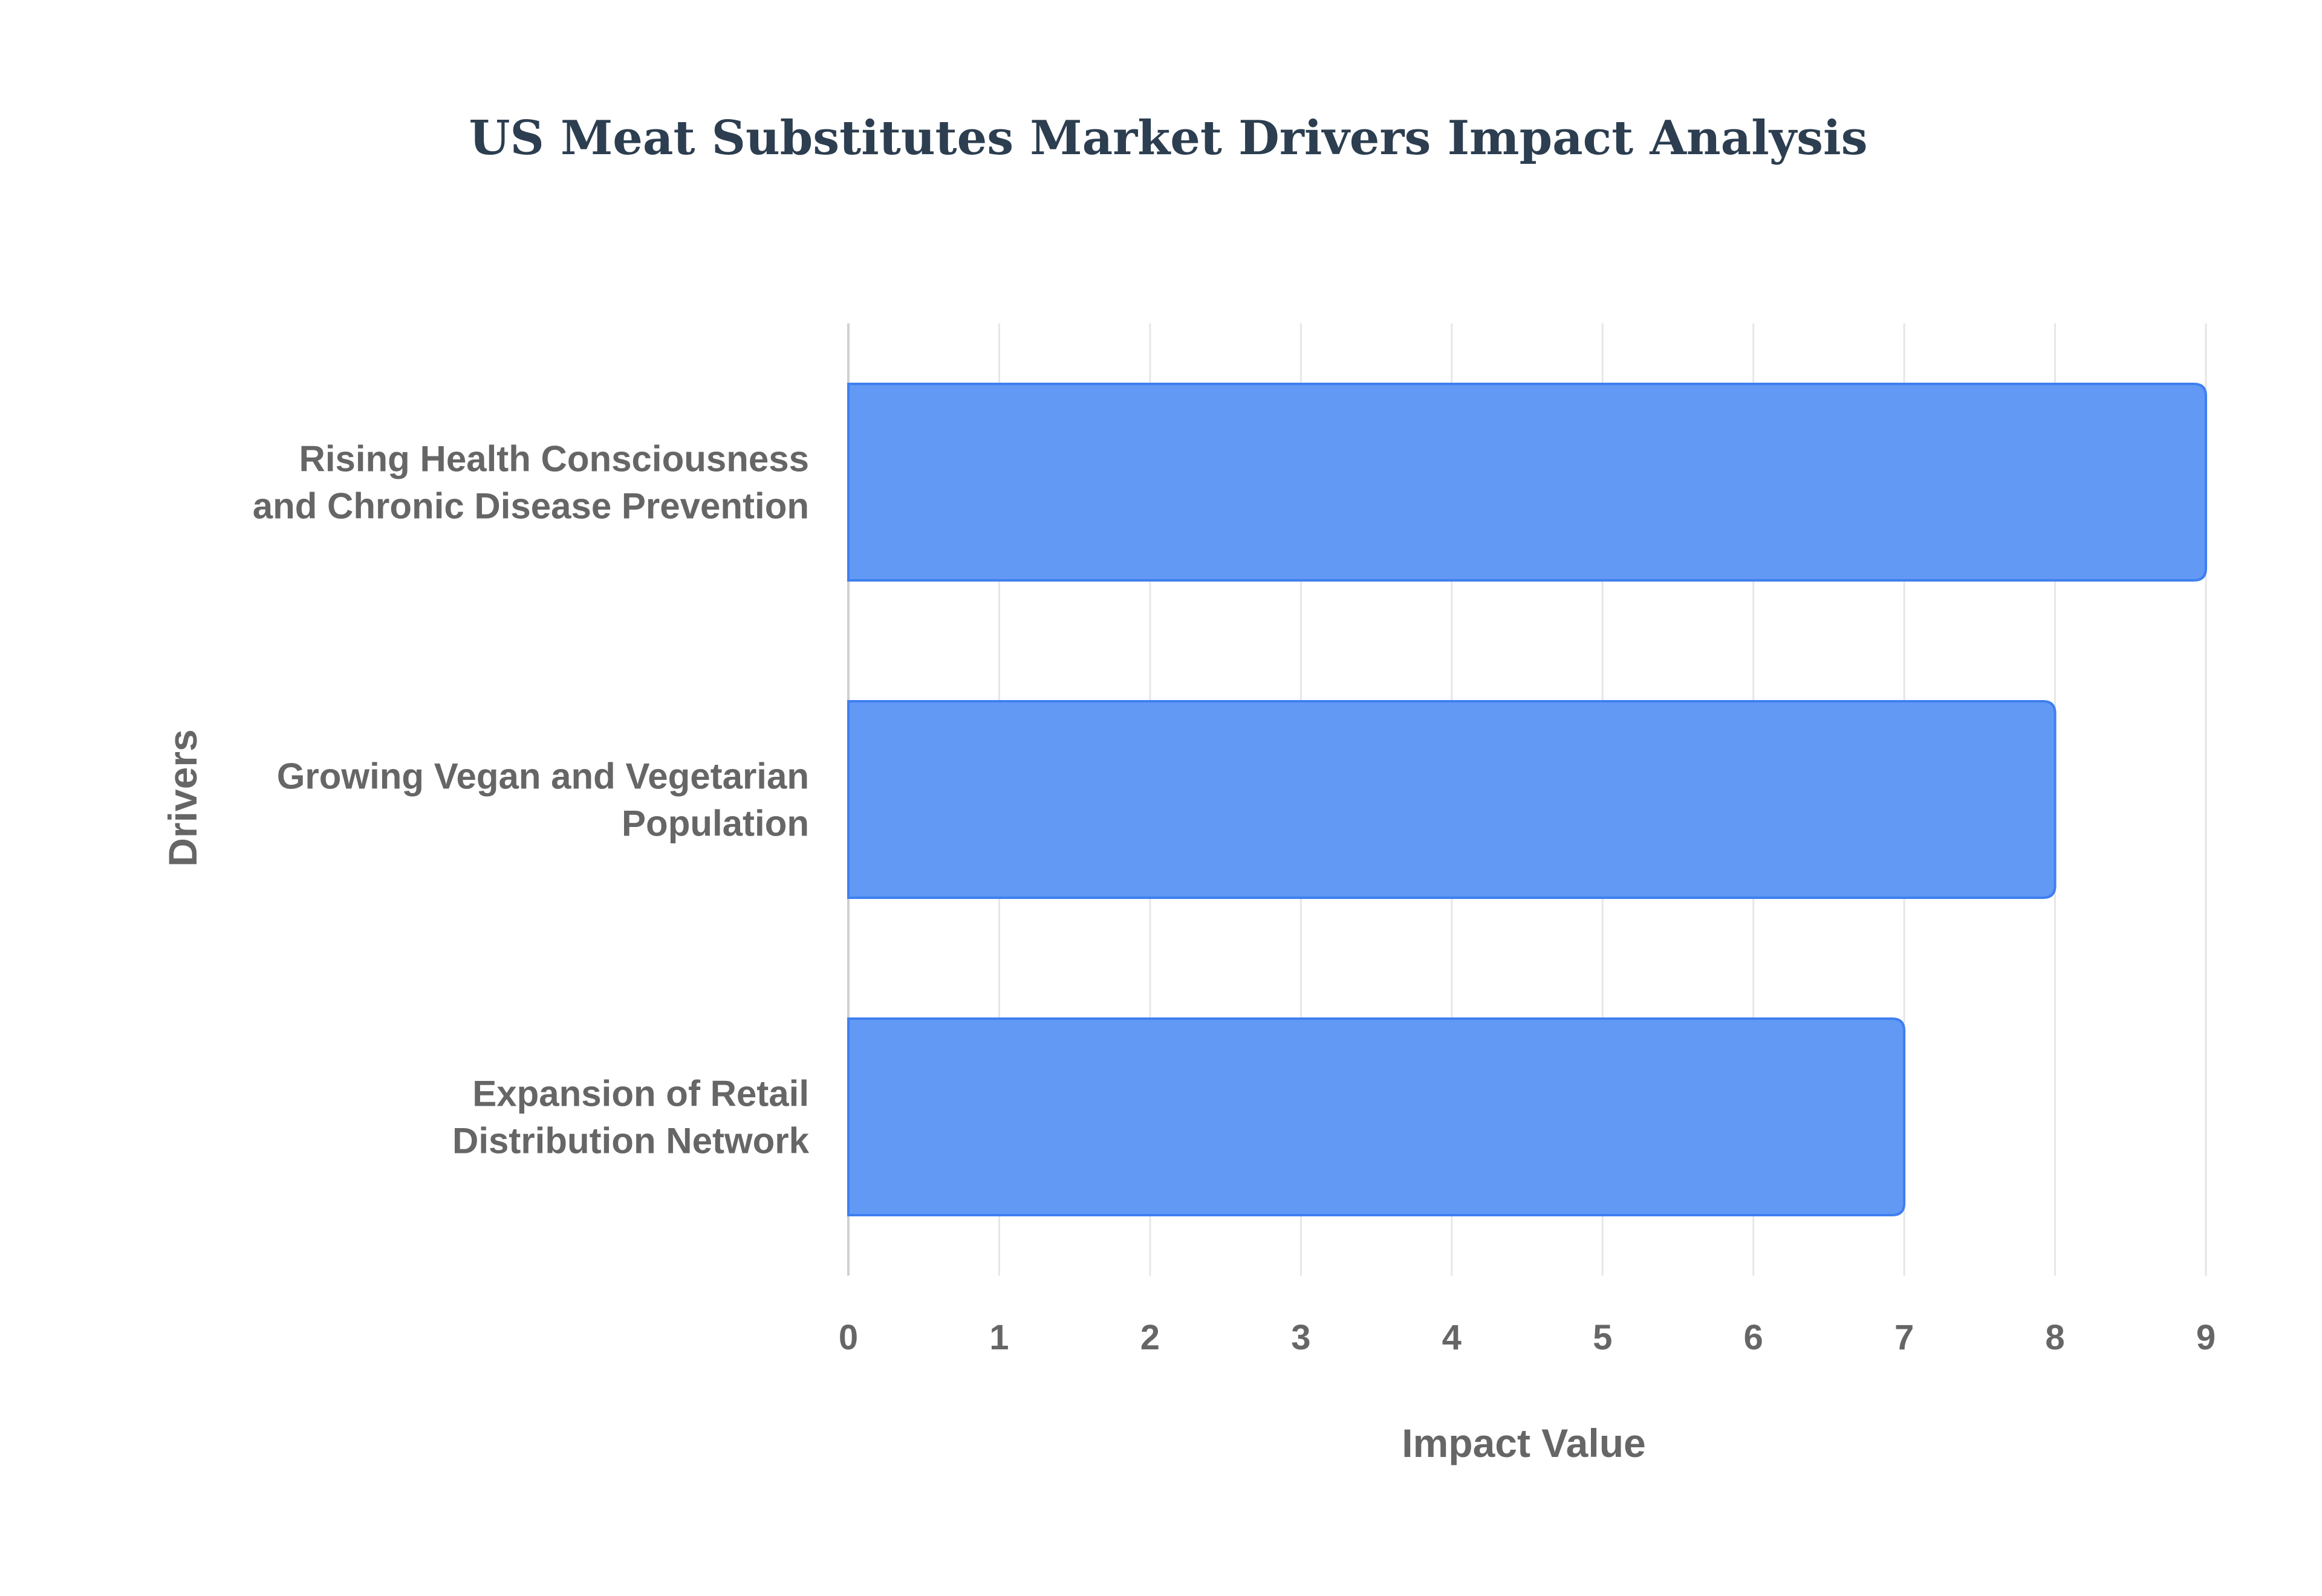 This screenshot has width=2322, height=1596. I want to click on x-tick-label: 2, so click(1150, 1337).